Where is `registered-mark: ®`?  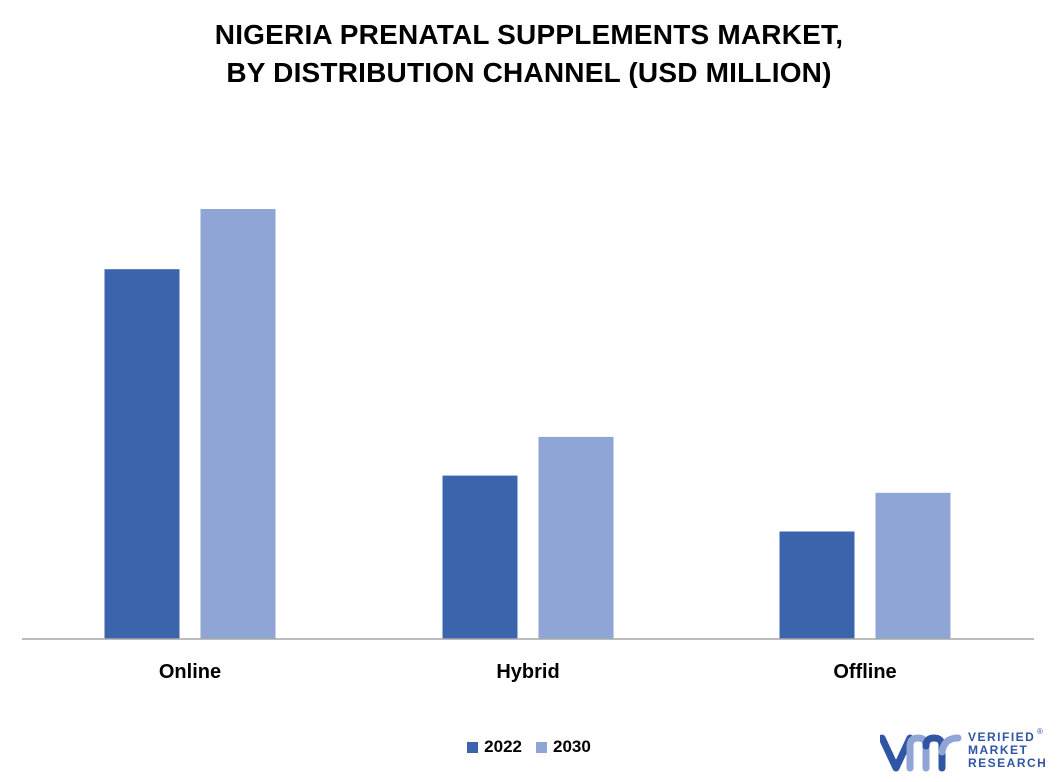
registered-mark: ® is located at coordinates (1040, 731).